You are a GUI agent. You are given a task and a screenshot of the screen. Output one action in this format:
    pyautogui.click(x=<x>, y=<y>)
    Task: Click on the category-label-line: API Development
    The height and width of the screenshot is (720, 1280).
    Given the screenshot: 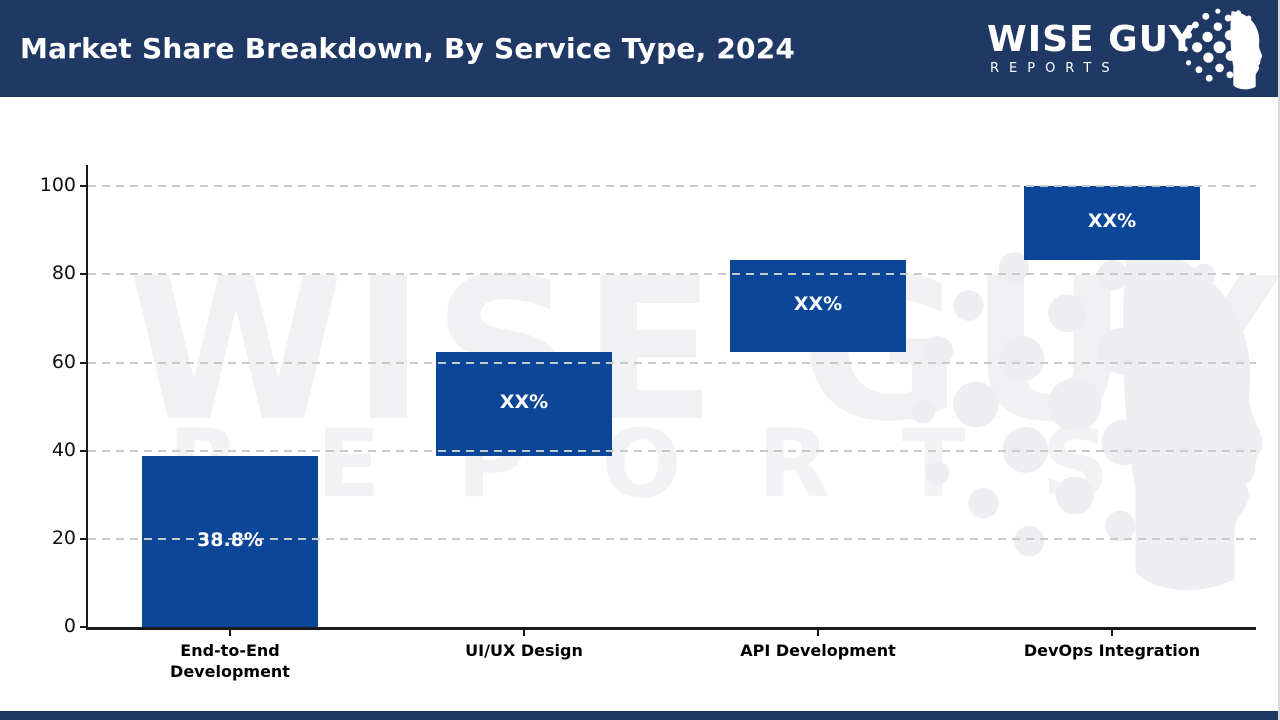 What is the action you would take?
    pyautogui.click(x=818, y=650)
    